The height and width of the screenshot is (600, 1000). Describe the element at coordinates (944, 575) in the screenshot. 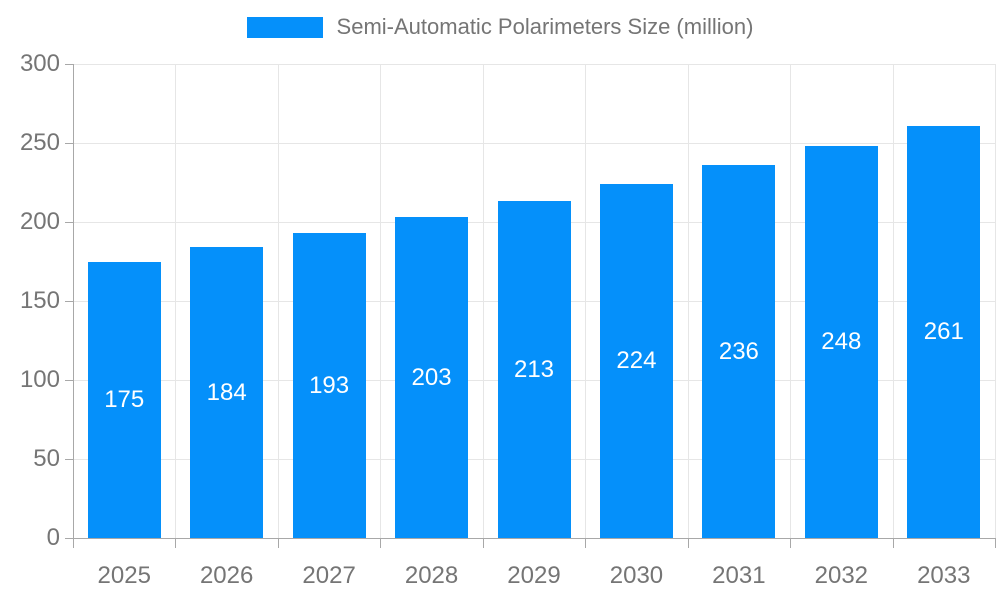

I see `x-axis-label: 2033` at that location.